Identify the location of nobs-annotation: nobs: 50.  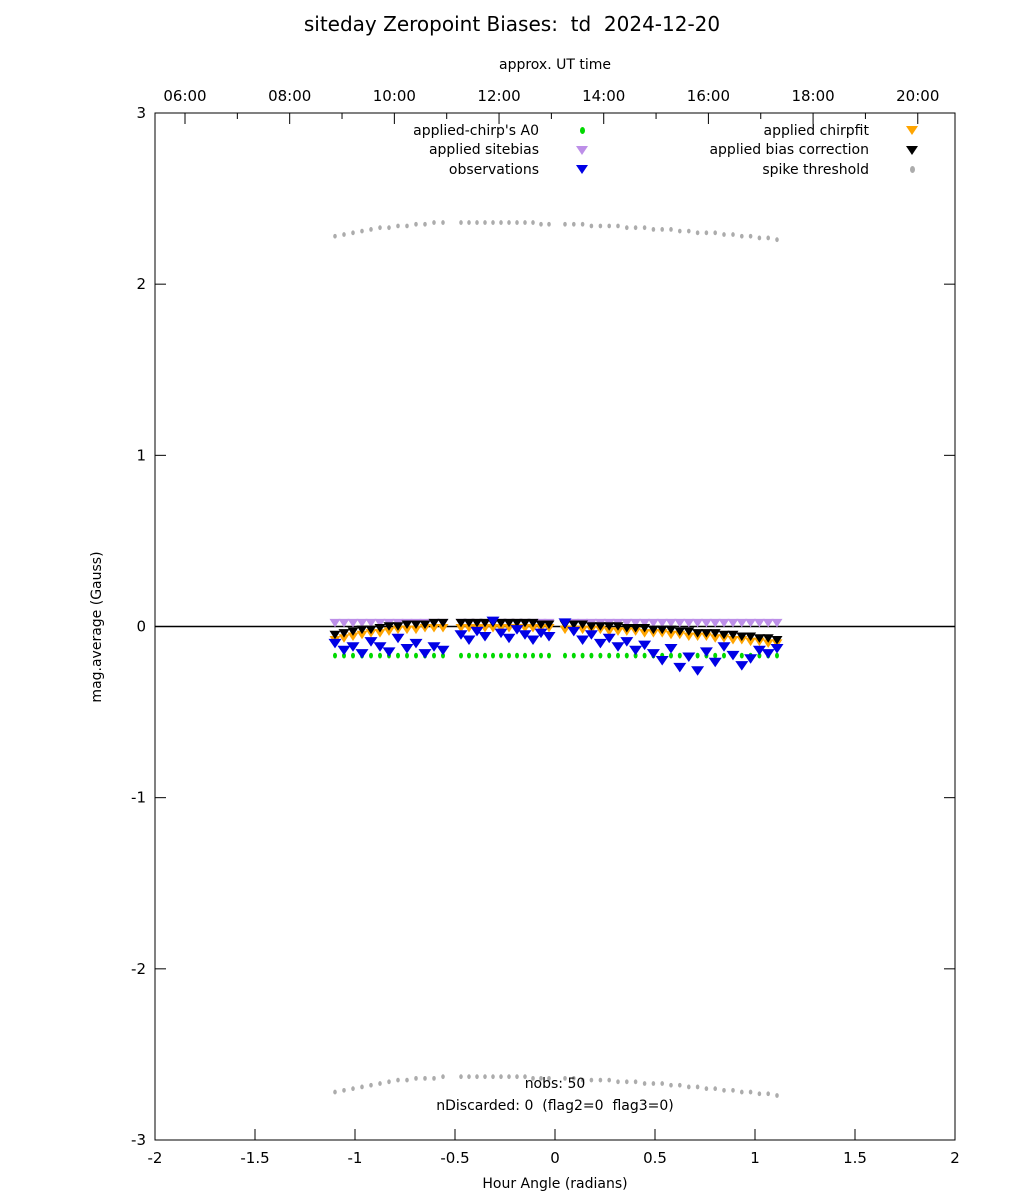
(555, 1084).